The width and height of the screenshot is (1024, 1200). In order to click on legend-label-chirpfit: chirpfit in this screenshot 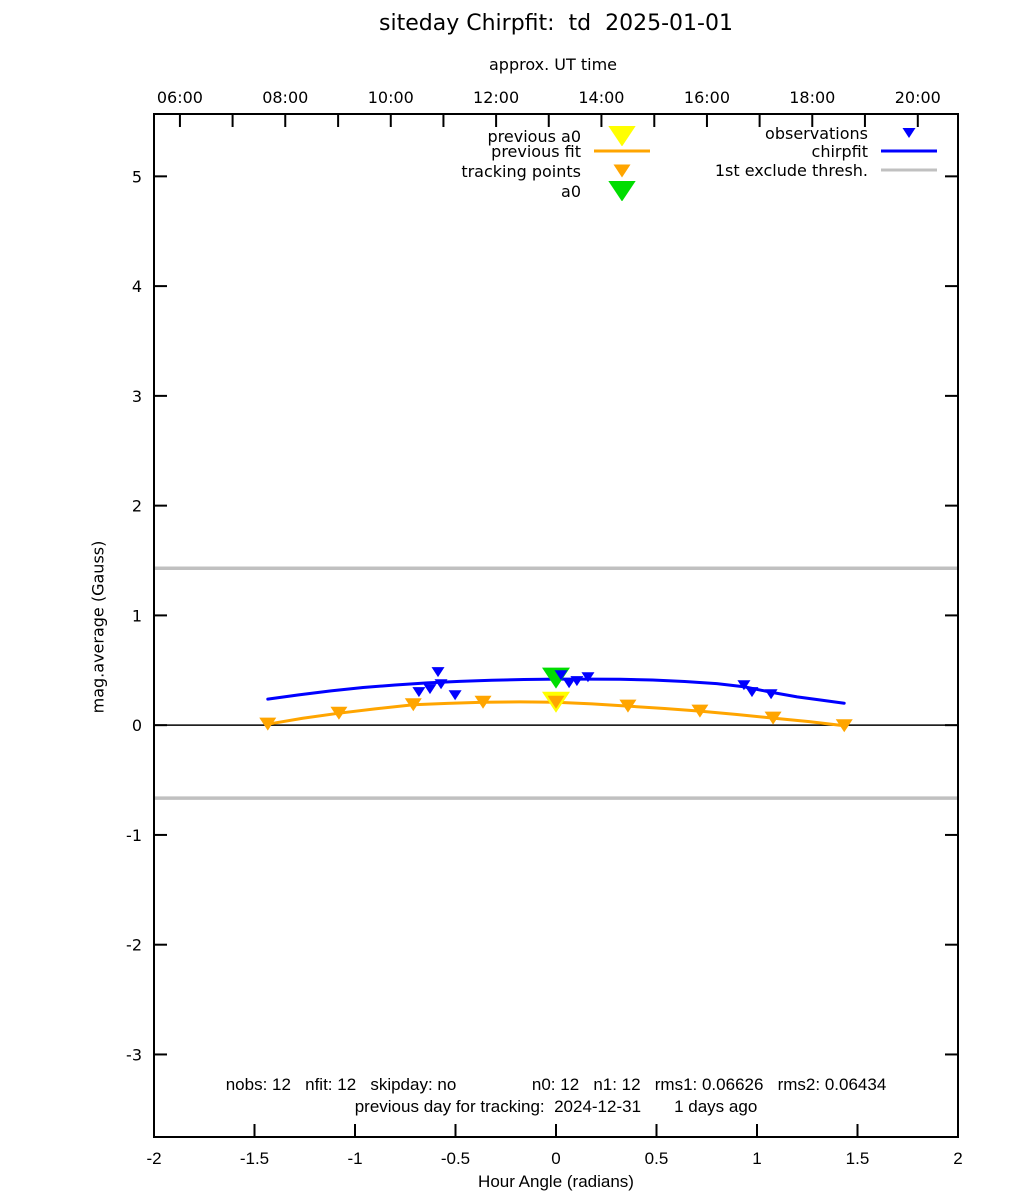, I will do `click(839, 151)`.